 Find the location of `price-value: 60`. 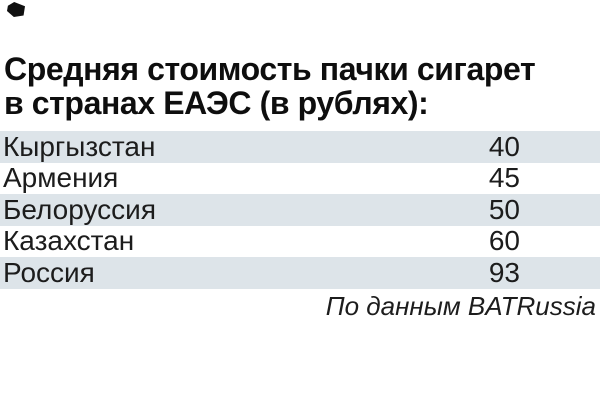

price-value: 60 is located at coordinates (504, 241).